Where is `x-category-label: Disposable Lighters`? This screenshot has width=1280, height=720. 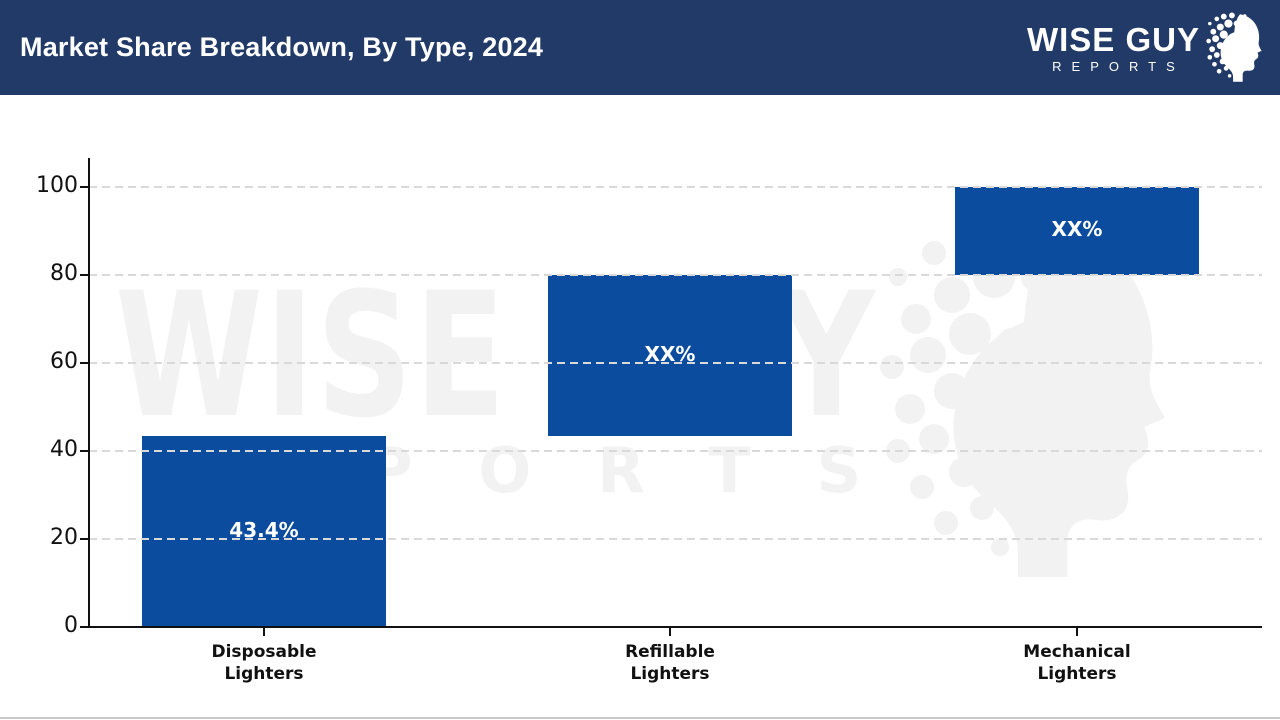 x-category-label: Disposable Lighters is located at coordinates (264, 663).